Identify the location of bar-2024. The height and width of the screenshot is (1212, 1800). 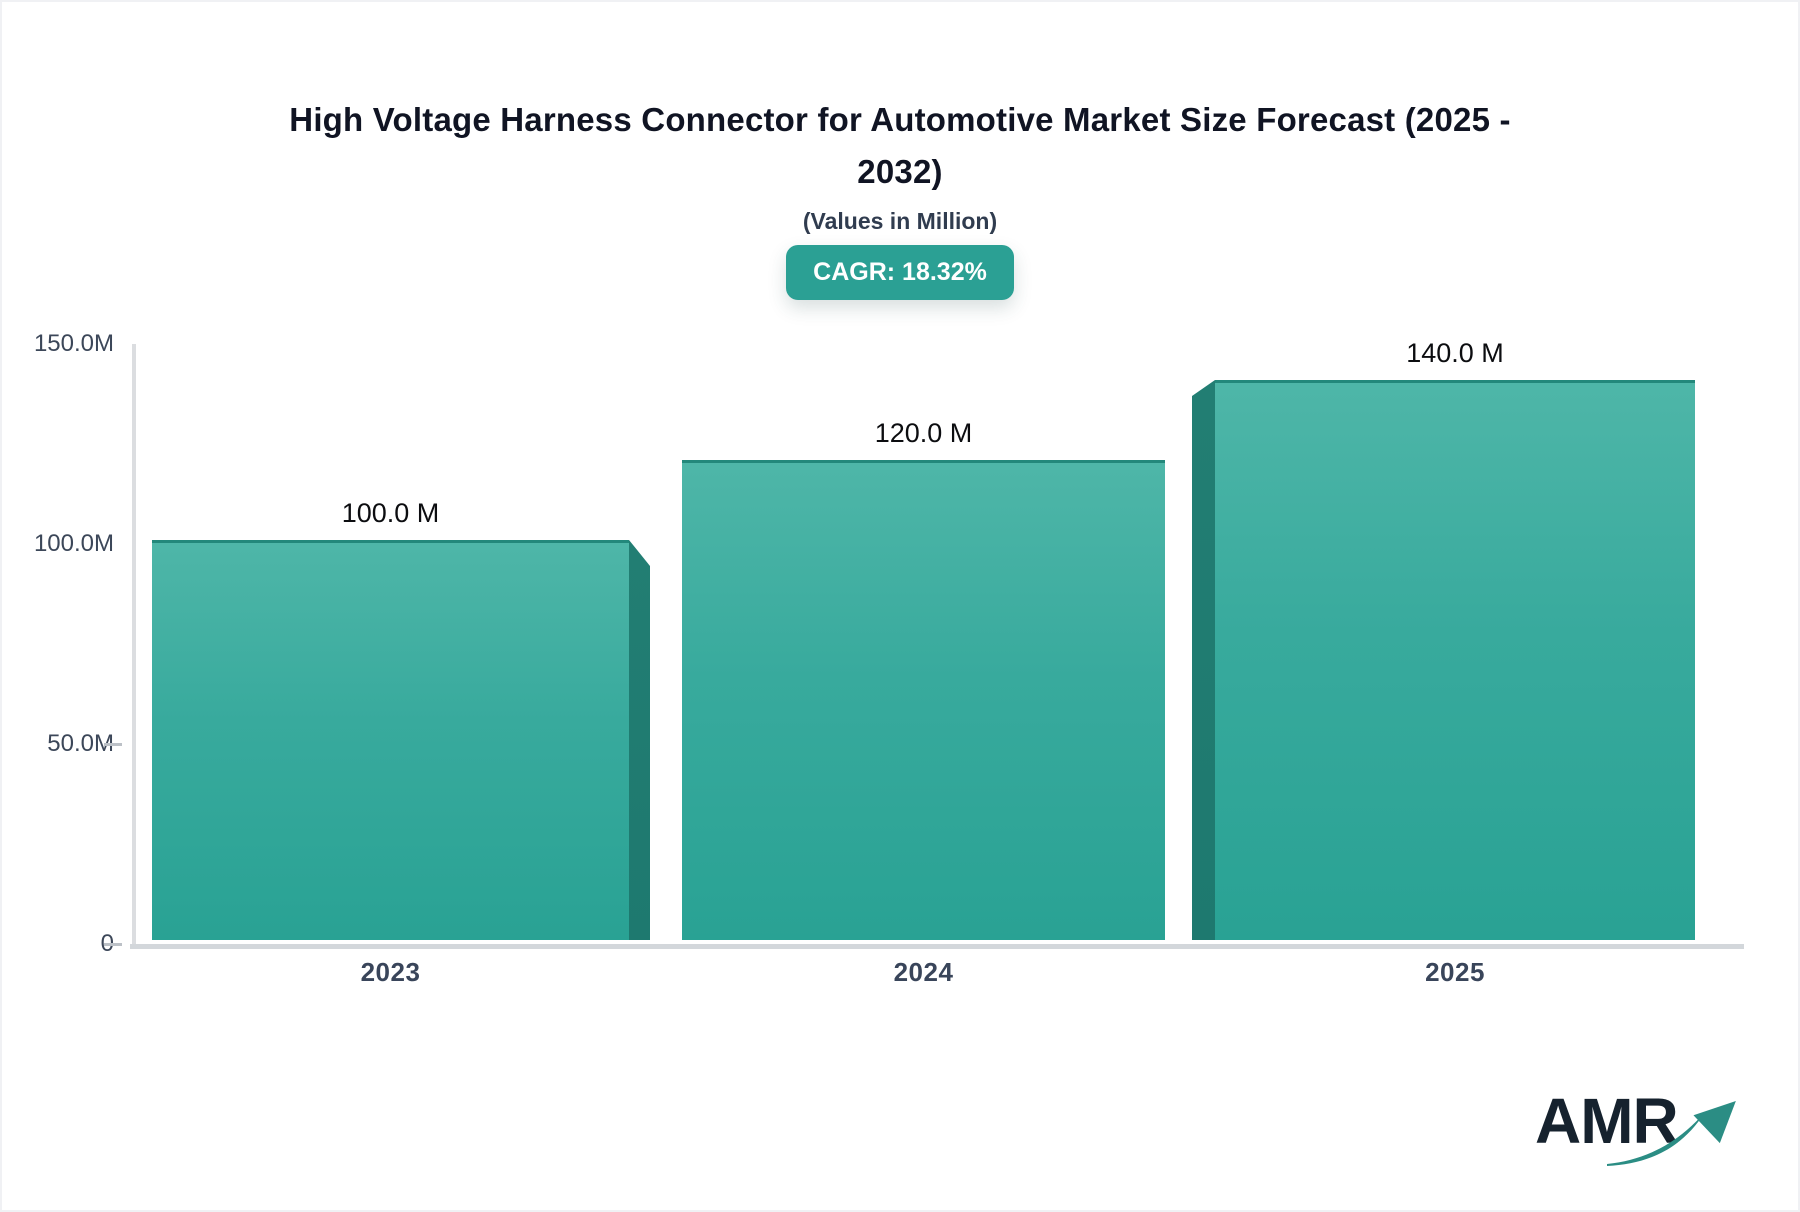
(923, 700).